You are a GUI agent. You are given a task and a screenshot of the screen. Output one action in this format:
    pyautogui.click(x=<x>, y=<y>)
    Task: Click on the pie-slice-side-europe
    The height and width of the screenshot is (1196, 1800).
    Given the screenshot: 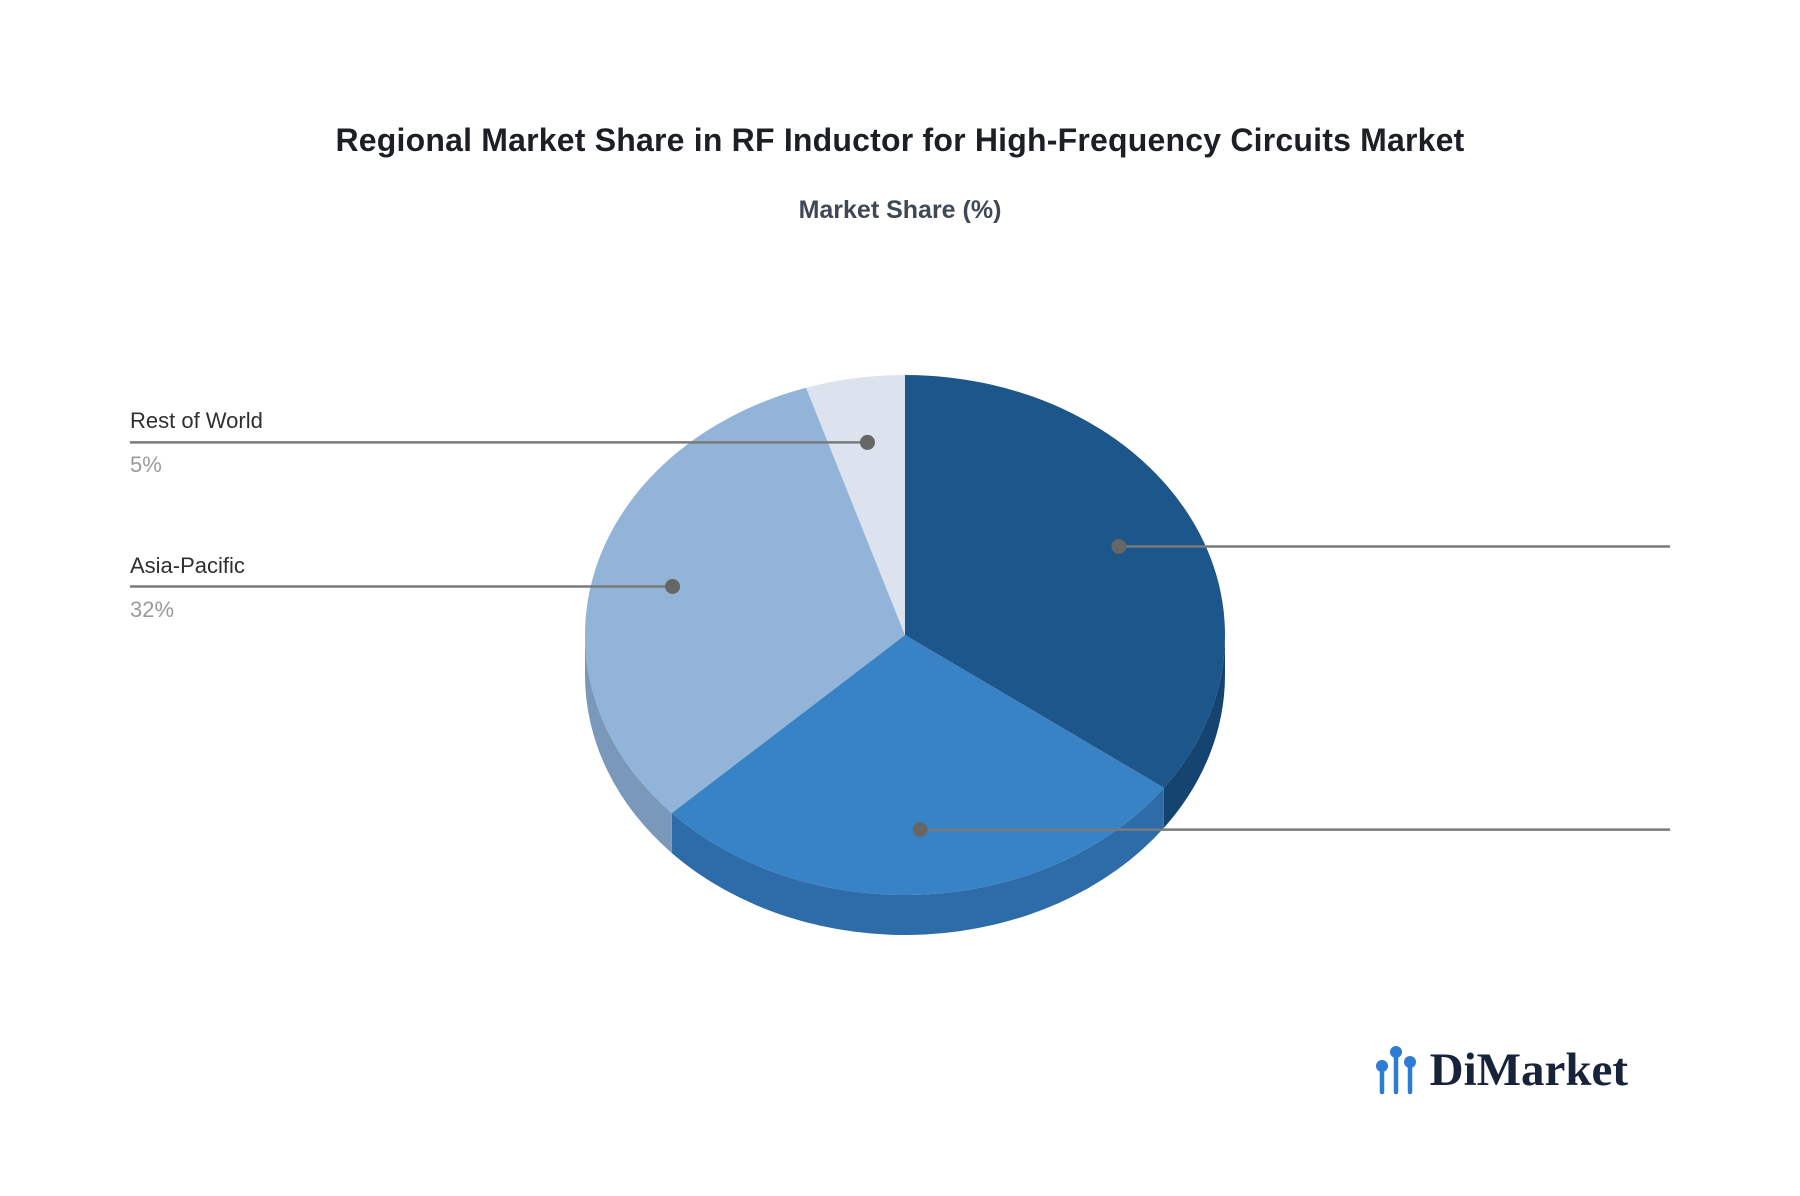 What is the action you would take?
    pyautogui.click(x=917, y=861)
    